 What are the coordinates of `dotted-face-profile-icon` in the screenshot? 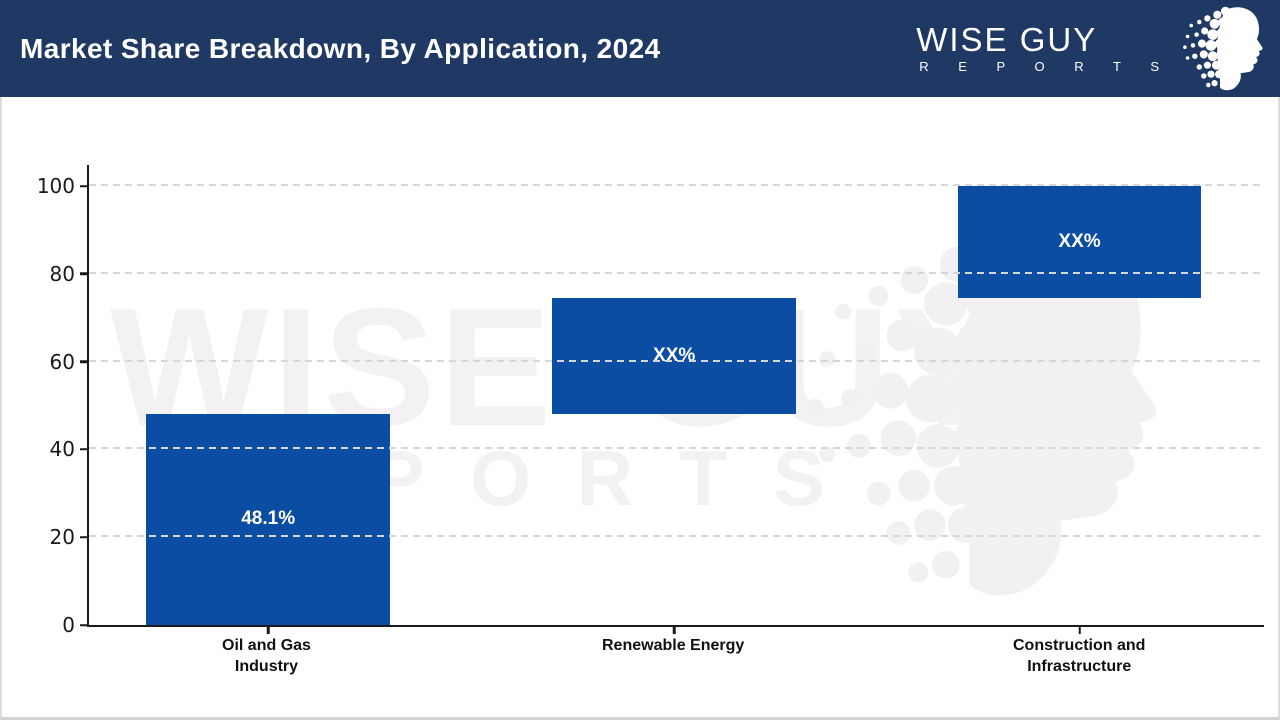 It's located at (1220, 49).